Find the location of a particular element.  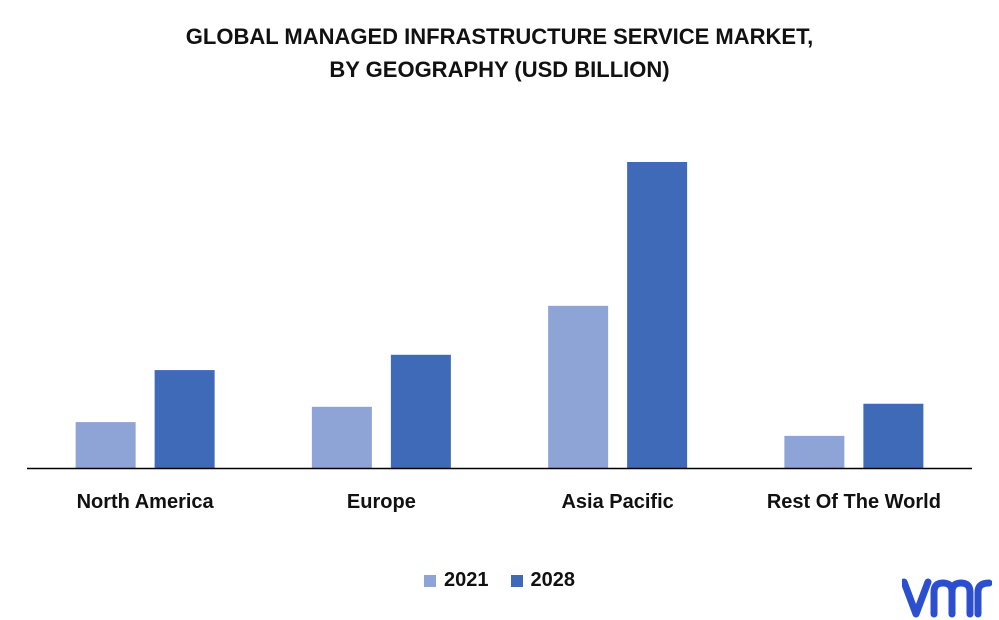

bar-asia-pacific-2028 is located at coordinates (657, 315).